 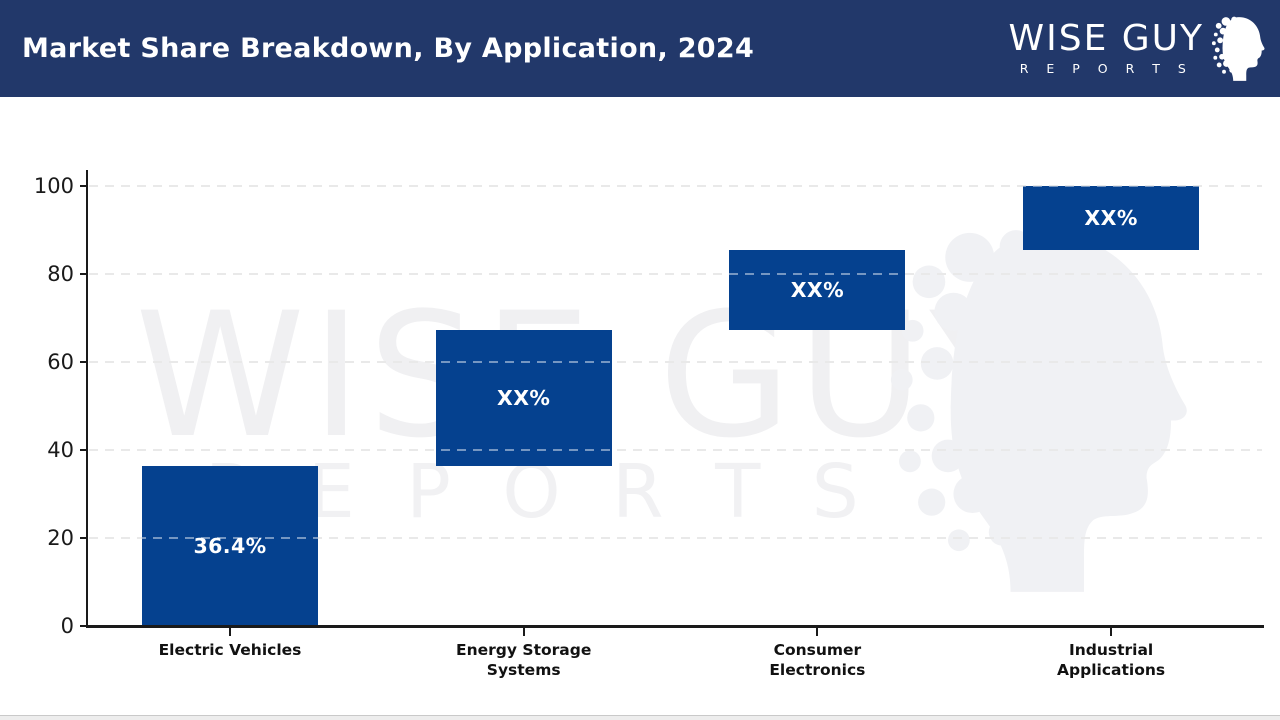 What do you see at coordinates (1106, 38) in the screenshot?
I see `logo-wordmark: WISE GUY` at bounding box center [1106, 38].